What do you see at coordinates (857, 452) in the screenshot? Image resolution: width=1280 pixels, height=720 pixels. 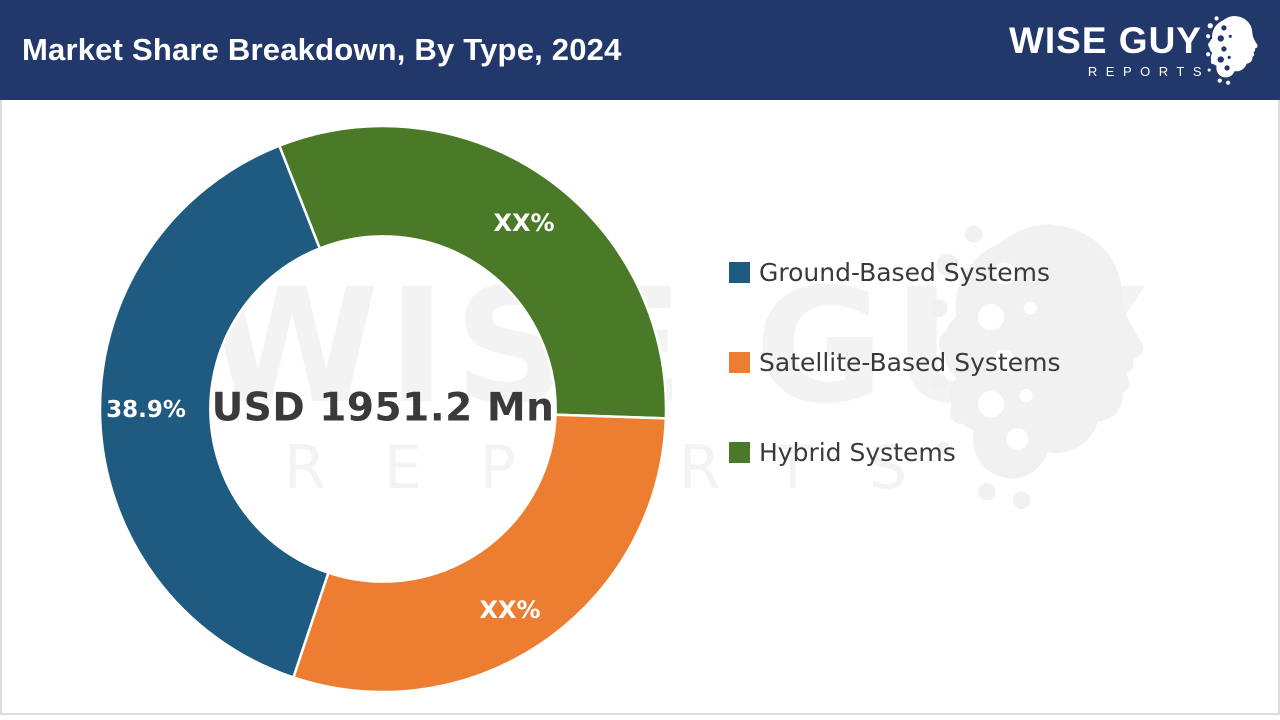 I see `legend-label: Hybrid Systems` at bounding box center [857, 452].